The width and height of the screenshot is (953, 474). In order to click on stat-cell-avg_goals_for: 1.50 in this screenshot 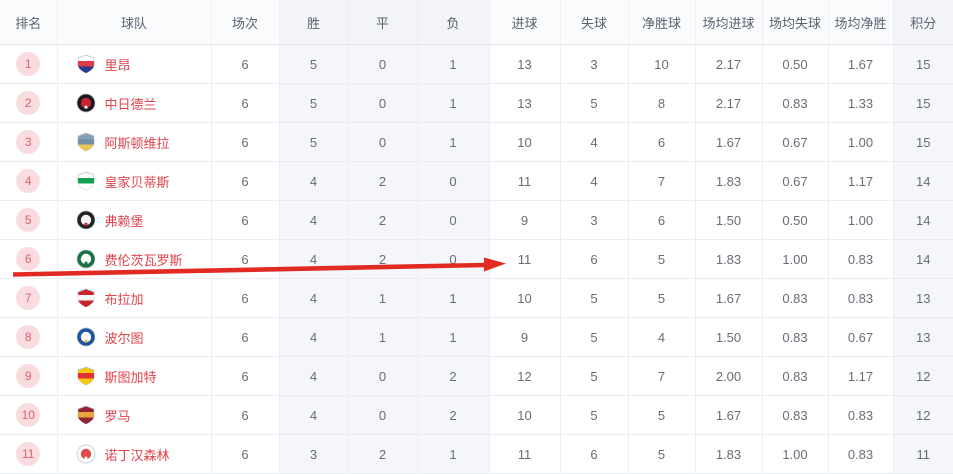, I will do `click(728, 220)`.